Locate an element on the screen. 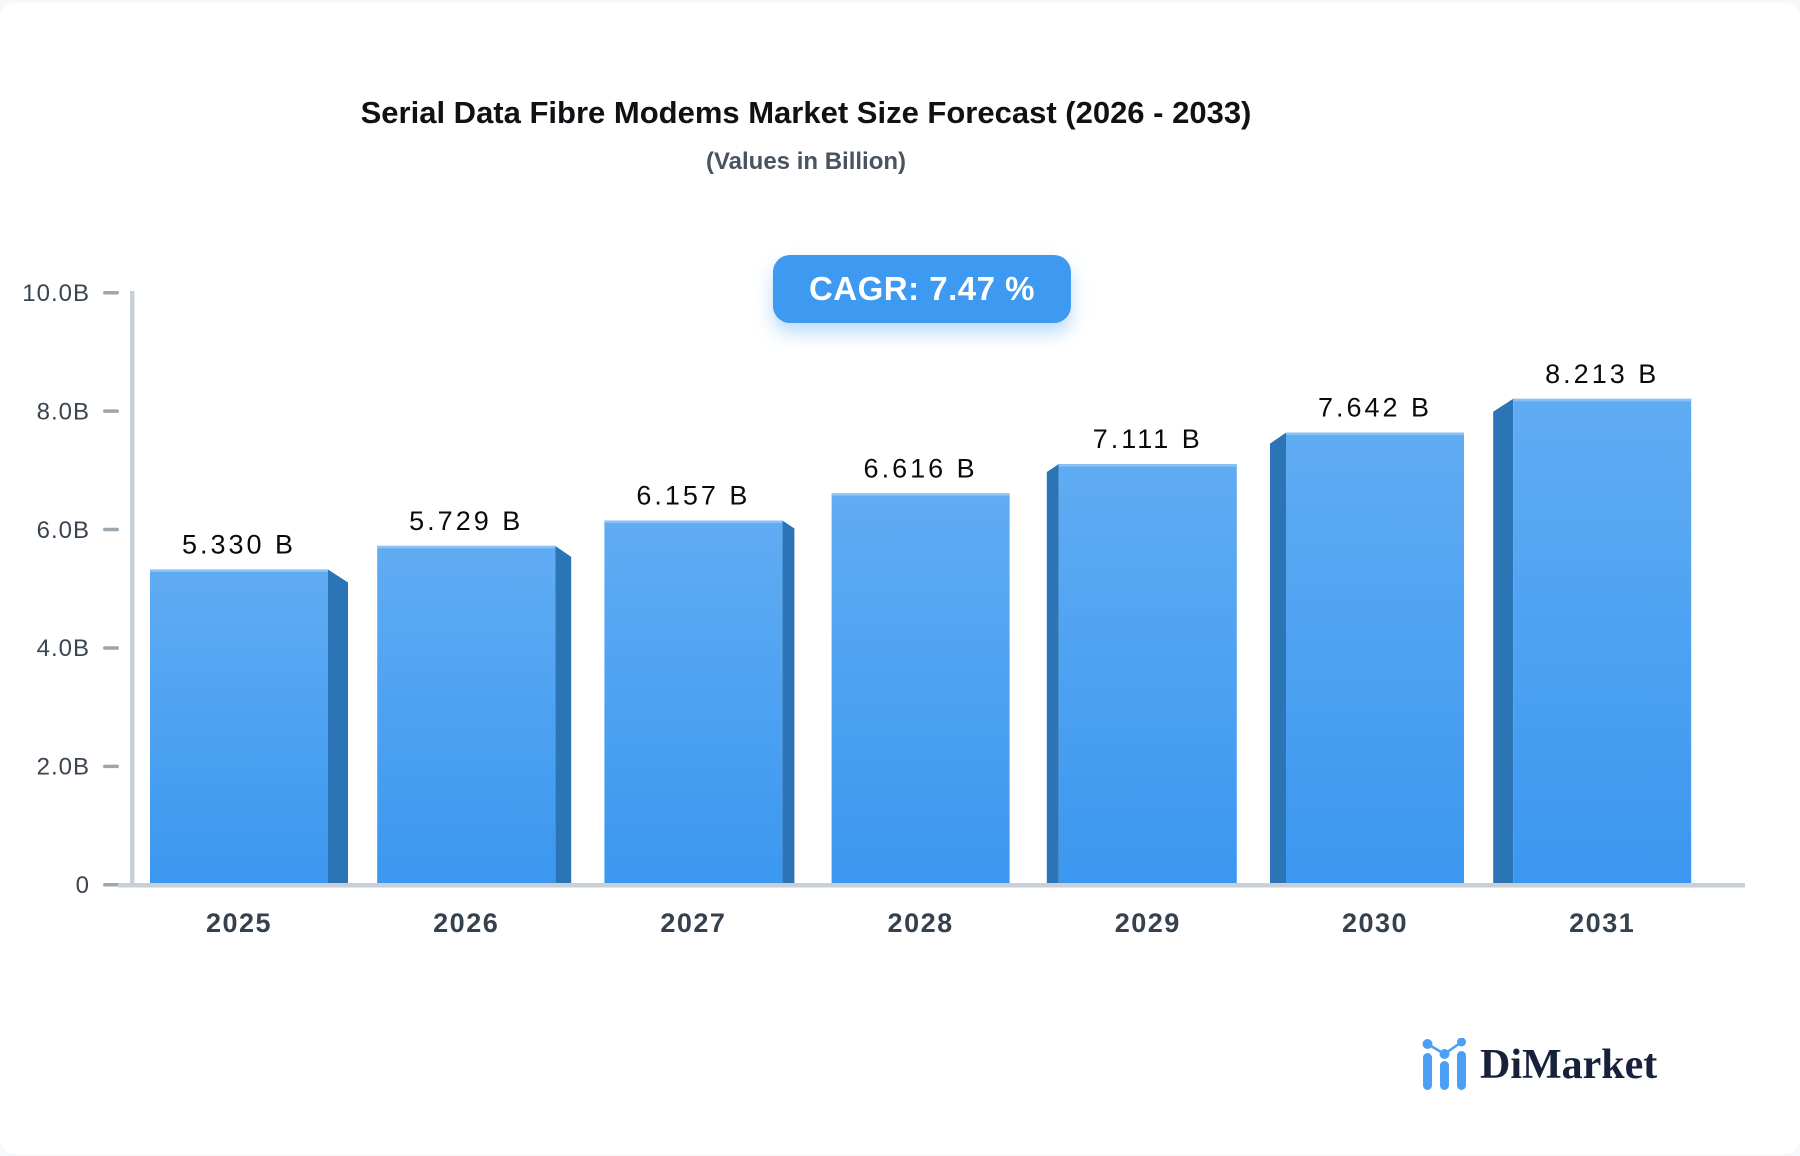 This screenshot has height=1156, width=1800. y-tick-label: 8.0B is located at coordinates (63, 411).